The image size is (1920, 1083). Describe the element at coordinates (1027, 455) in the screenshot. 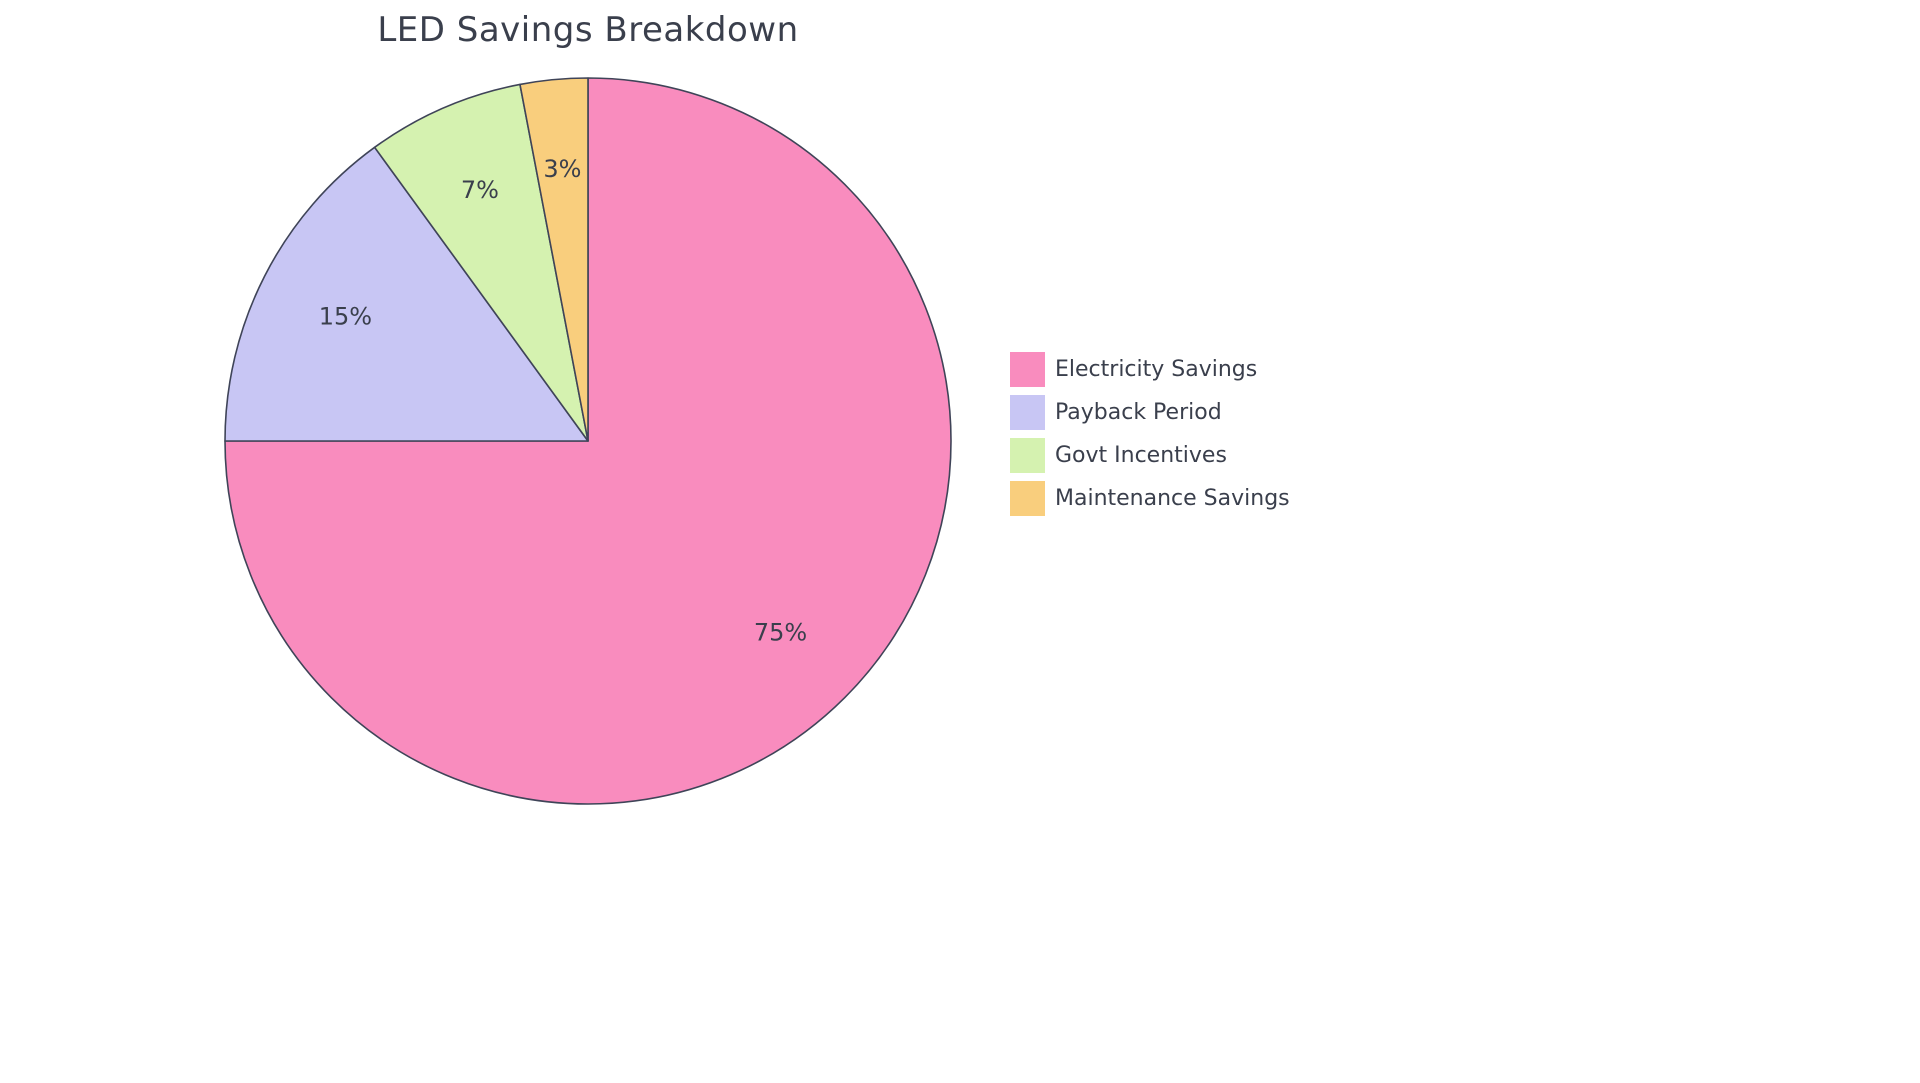

I see `legend-swatch-govt-incentives` at that location.